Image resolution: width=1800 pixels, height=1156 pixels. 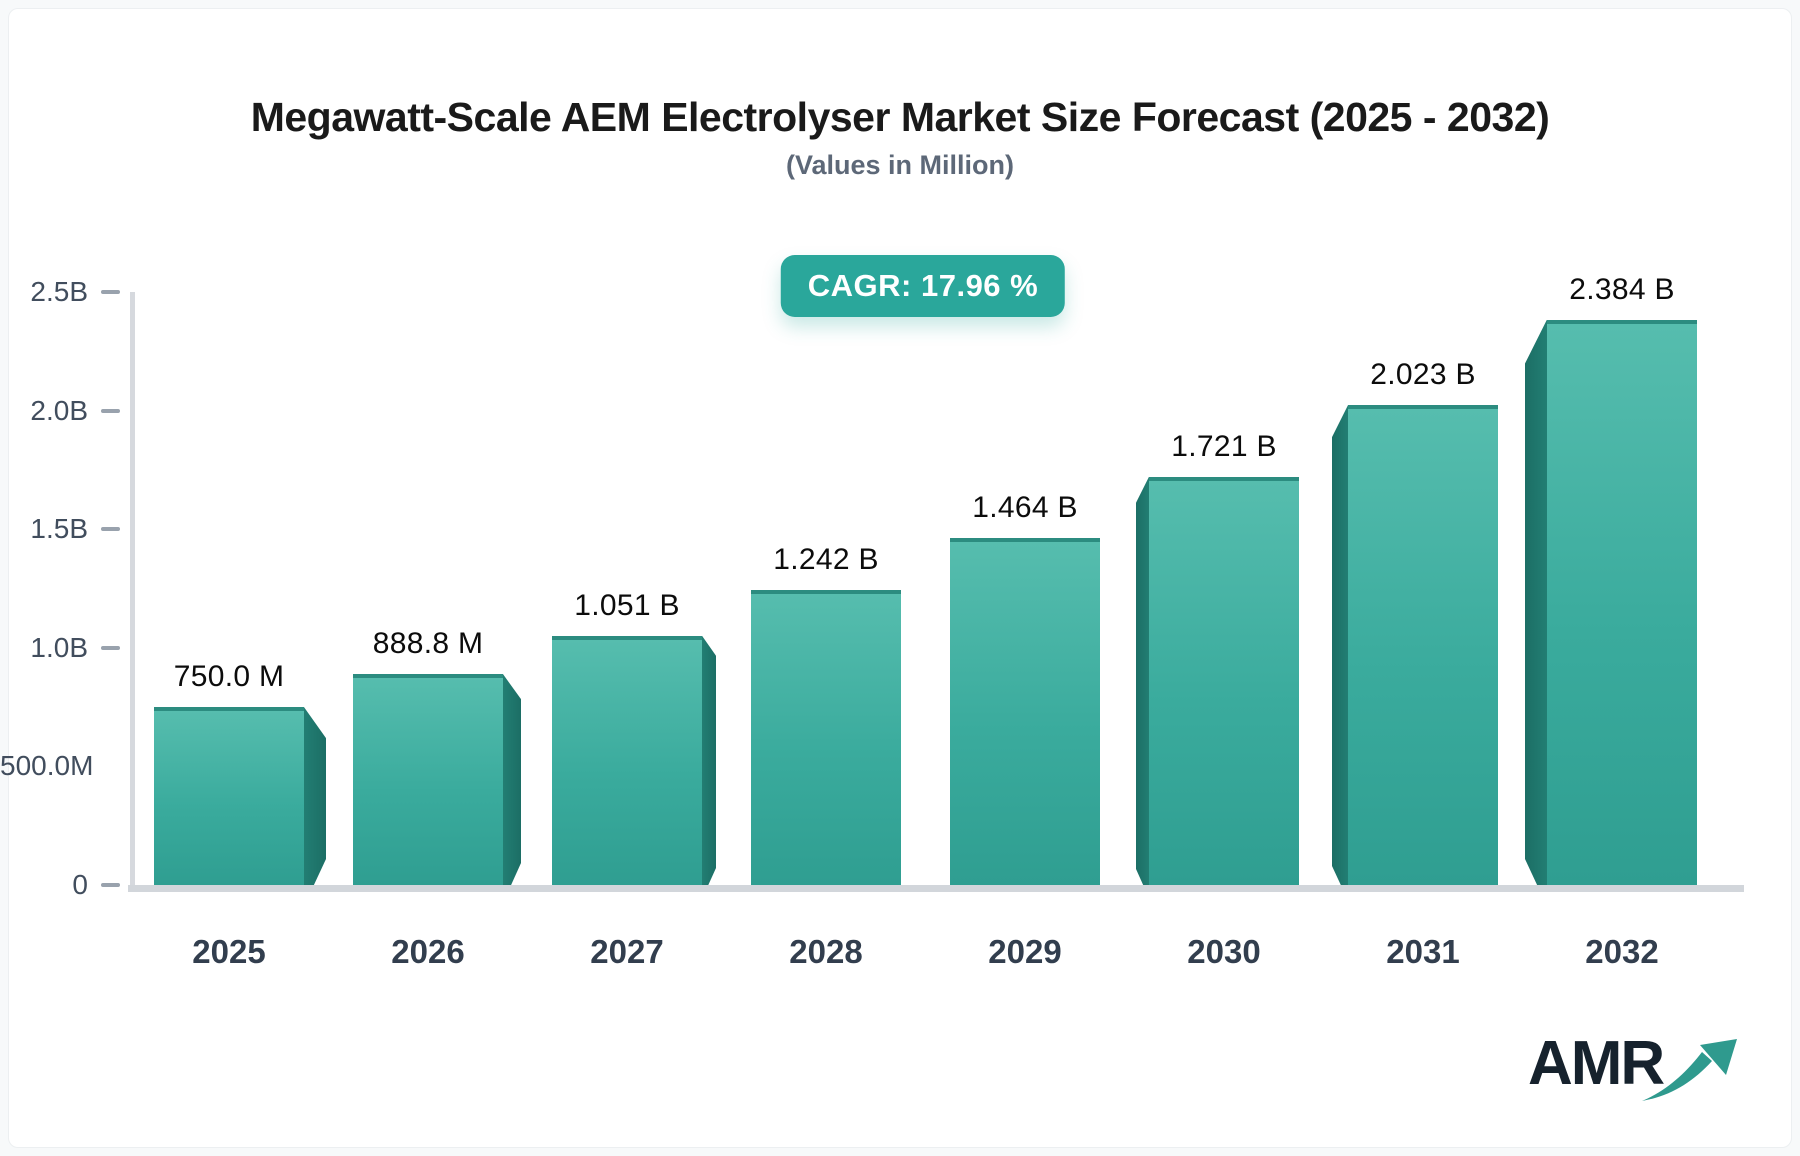 I want to click on y-tick-label-500.0M: 500.0M, so click(x=47, y=766).